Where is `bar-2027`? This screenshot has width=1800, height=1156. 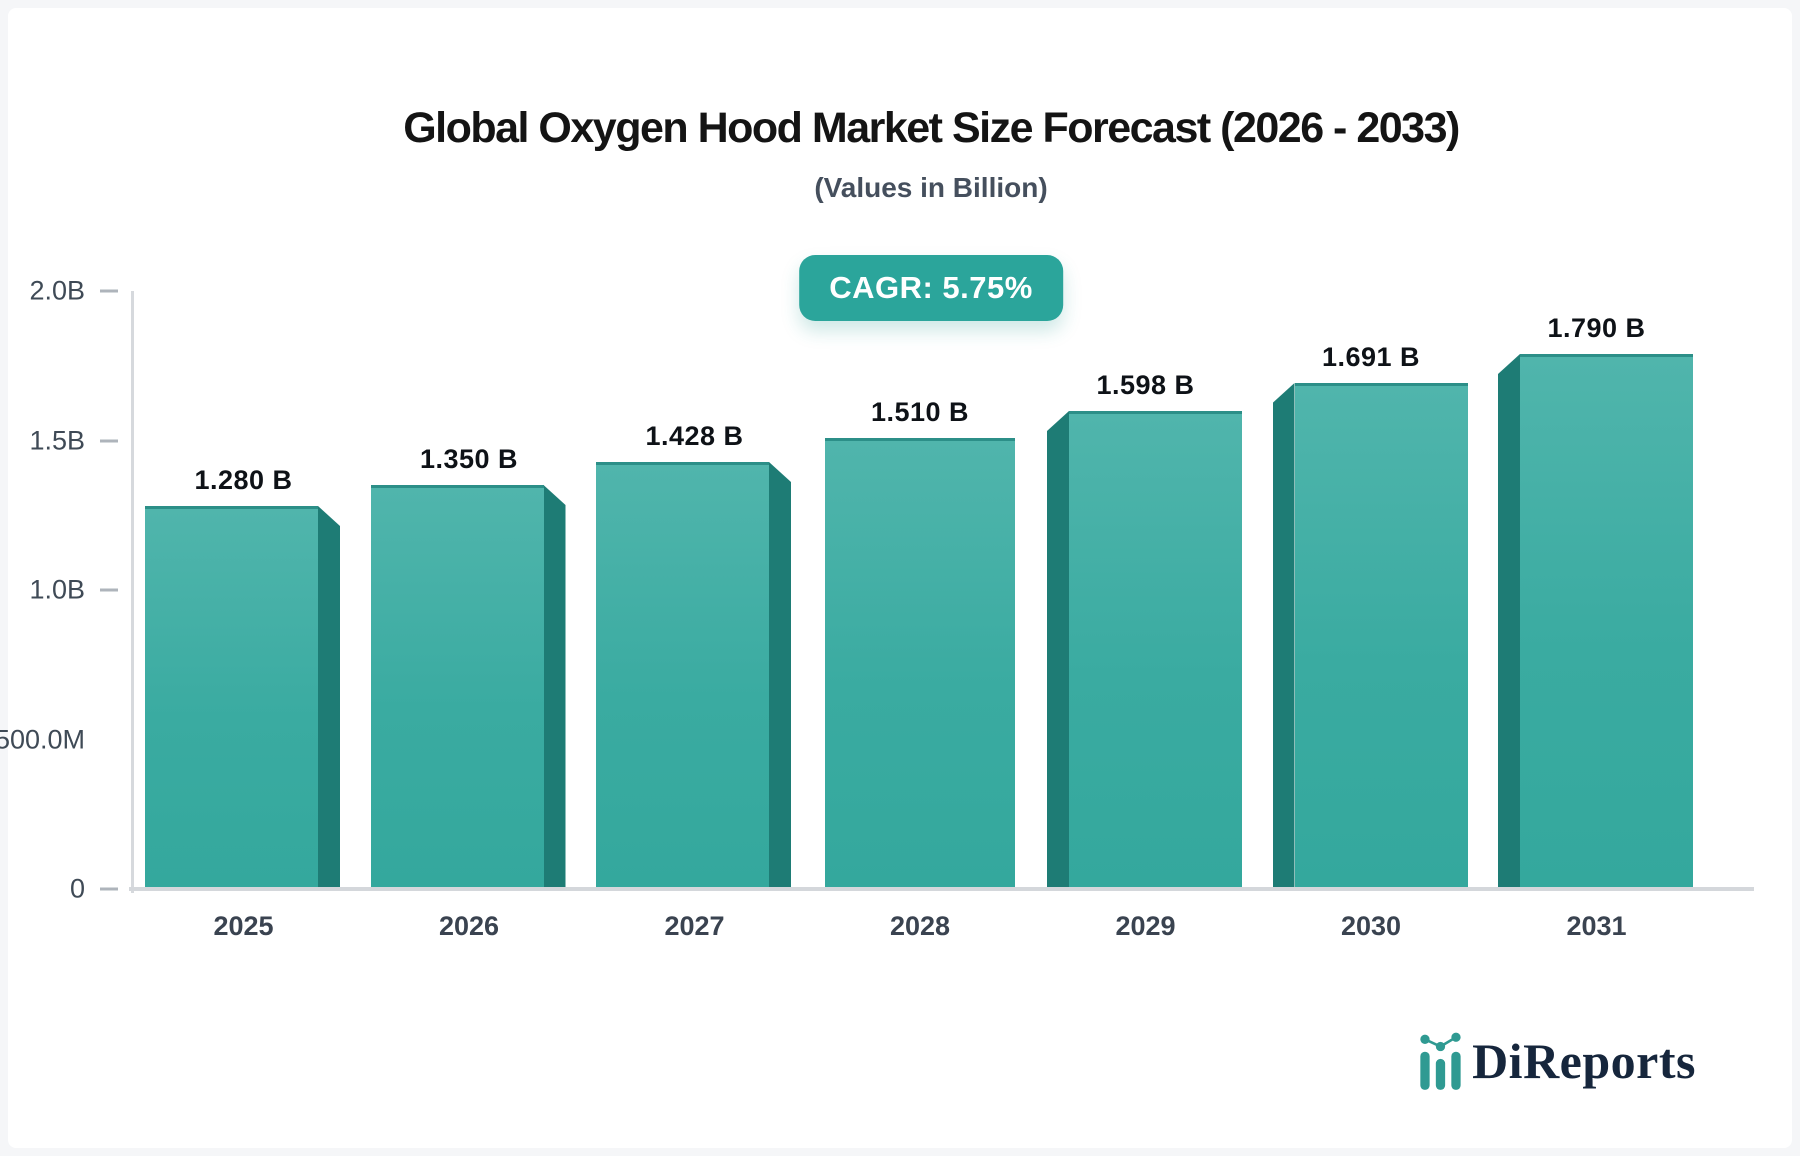
bar-2027 is located at coordinates (694, 675).